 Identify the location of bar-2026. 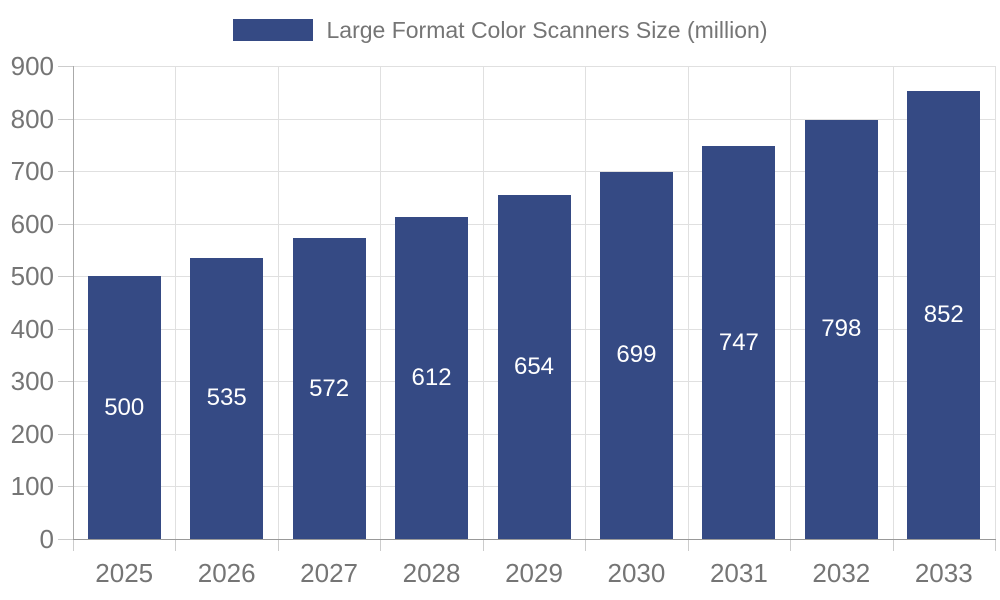
(227, 398).